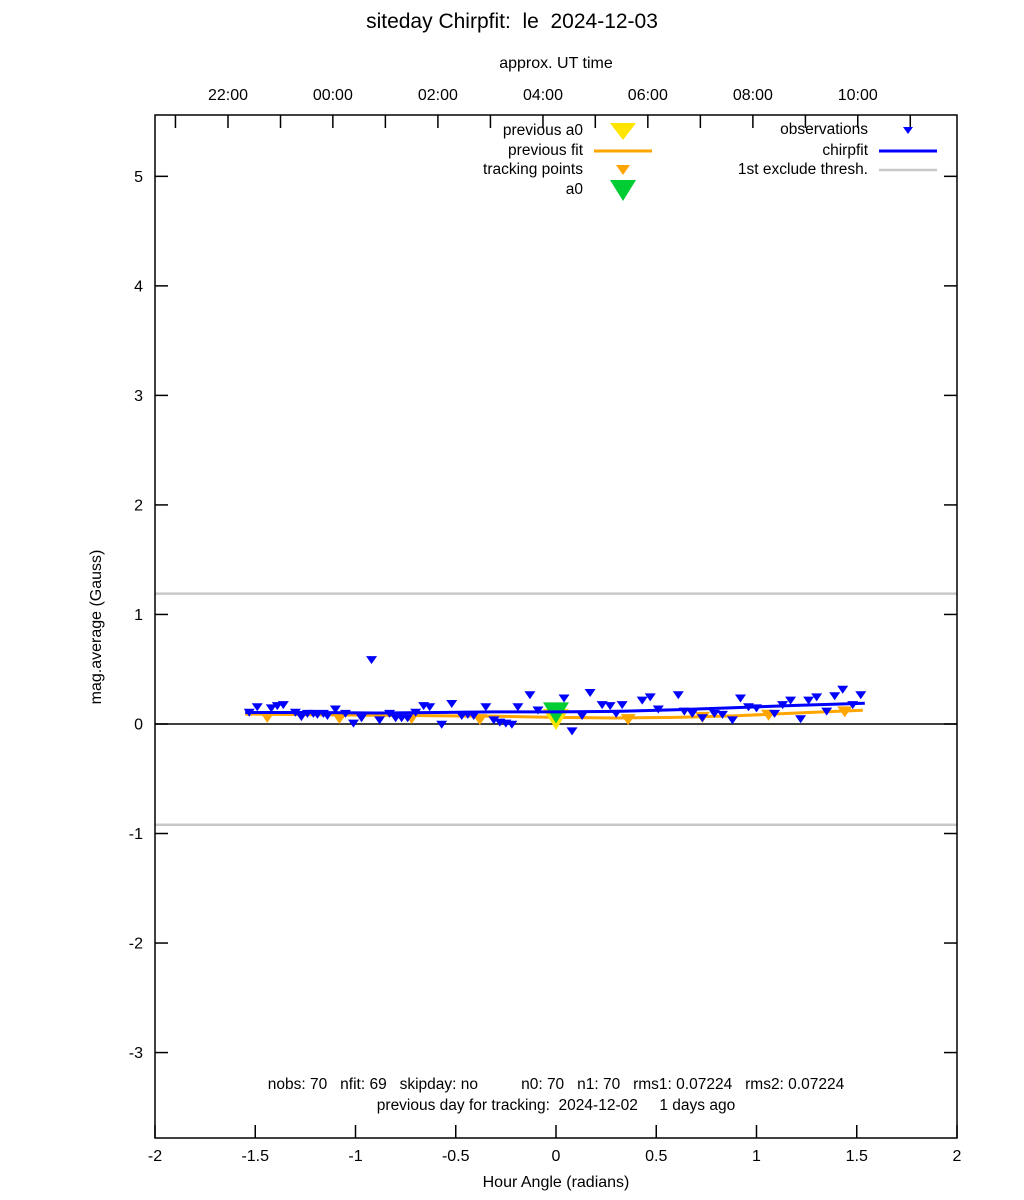 The width and height of the screenshot is (1024, 1200). What do you see at coordinates (331, 170) in the screenshot?
I see `legend-row-tracking-points: tracking points` at bounding box center [331, 170].